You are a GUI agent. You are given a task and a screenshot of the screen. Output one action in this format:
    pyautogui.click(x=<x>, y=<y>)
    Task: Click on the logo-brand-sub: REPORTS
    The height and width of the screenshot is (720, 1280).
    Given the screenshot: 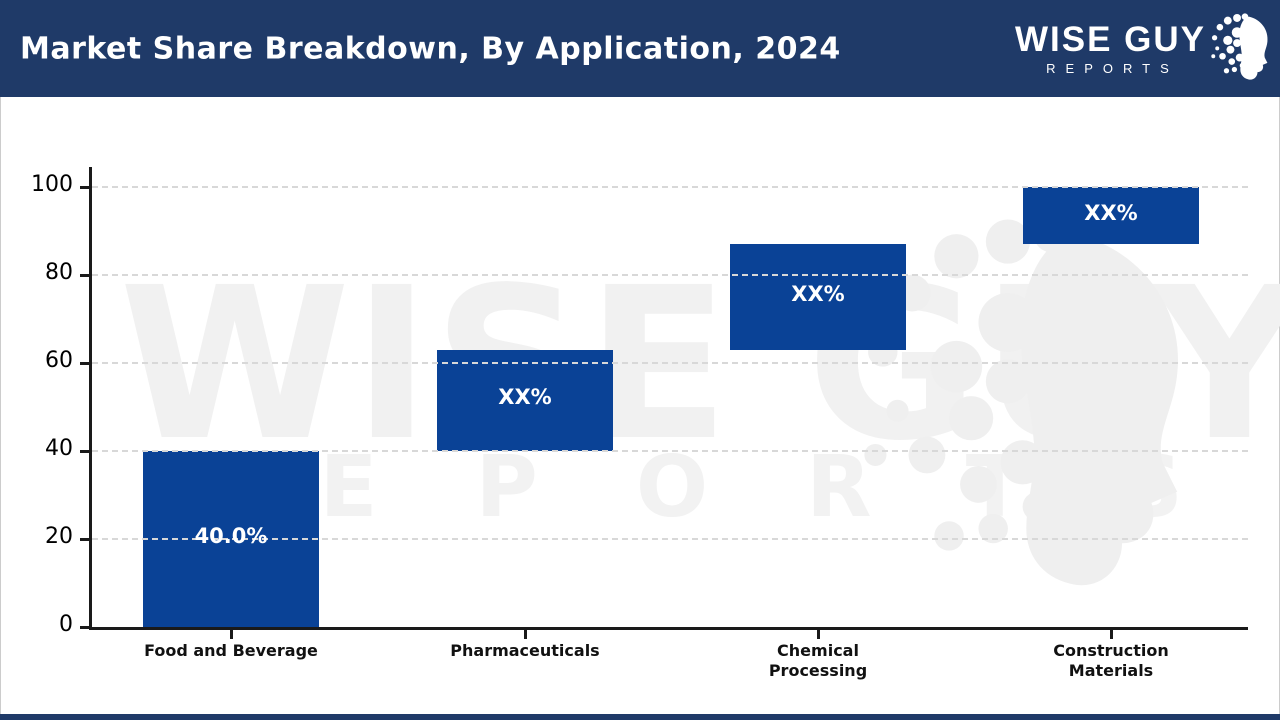 What is the action you would take?
    pyautogui.click(x=1112, y=68)
    